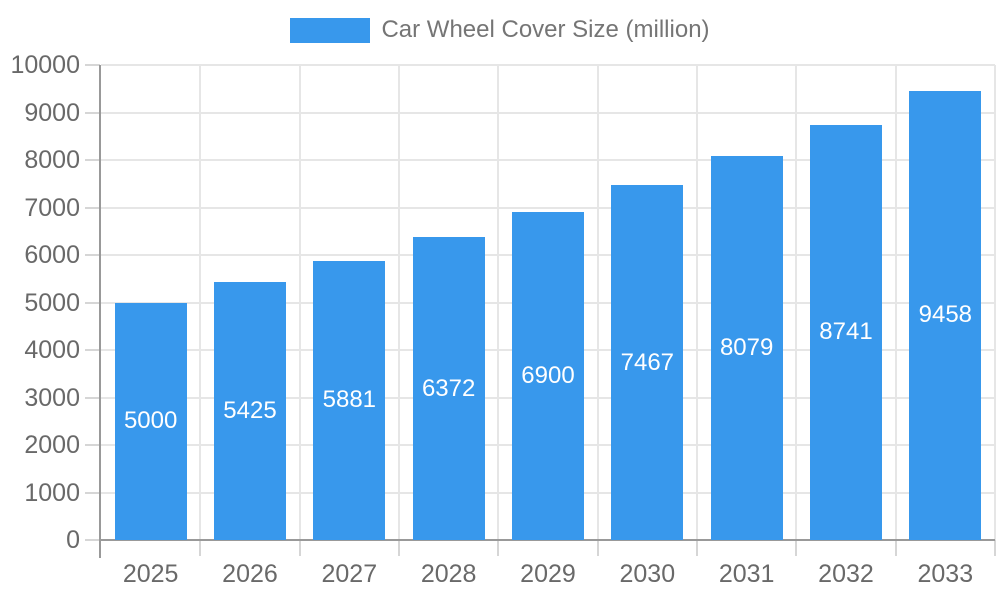  I want to click on x-axis-label: 2033, so click(945, 574).